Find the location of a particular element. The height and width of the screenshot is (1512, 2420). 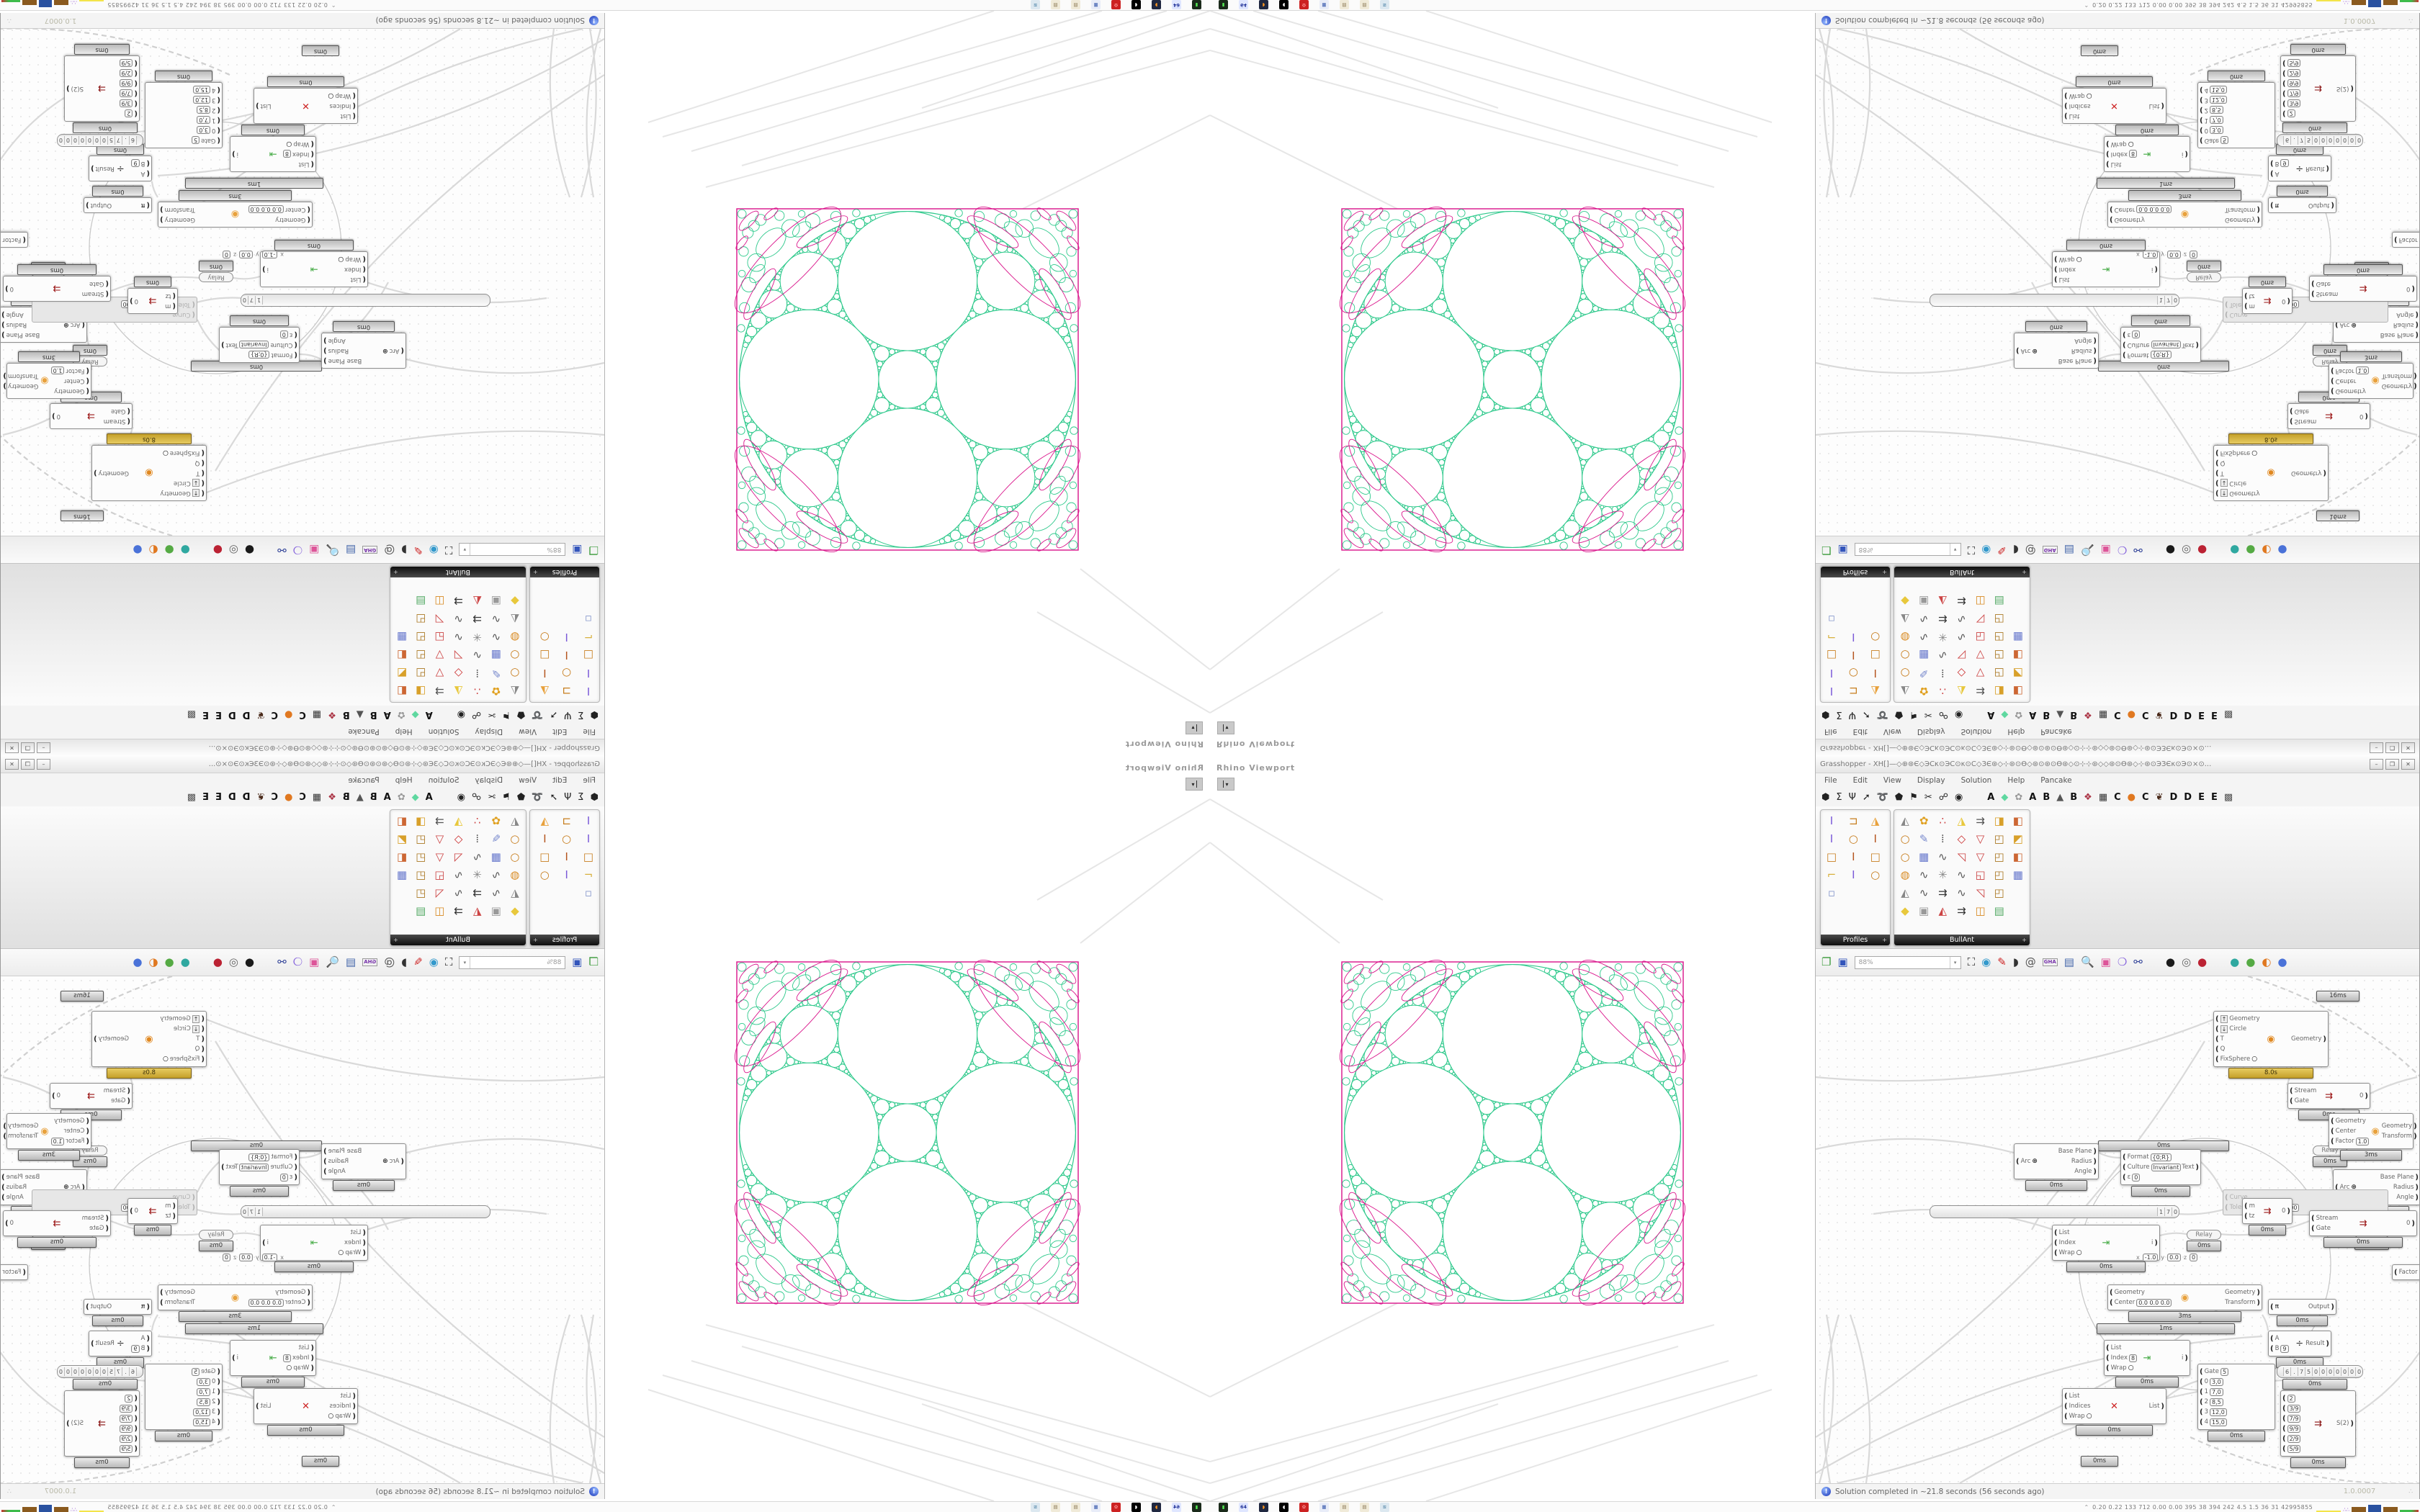

input-row: (Center 0.0 0.0 0.0 is located at coordinates (2144, 1302).